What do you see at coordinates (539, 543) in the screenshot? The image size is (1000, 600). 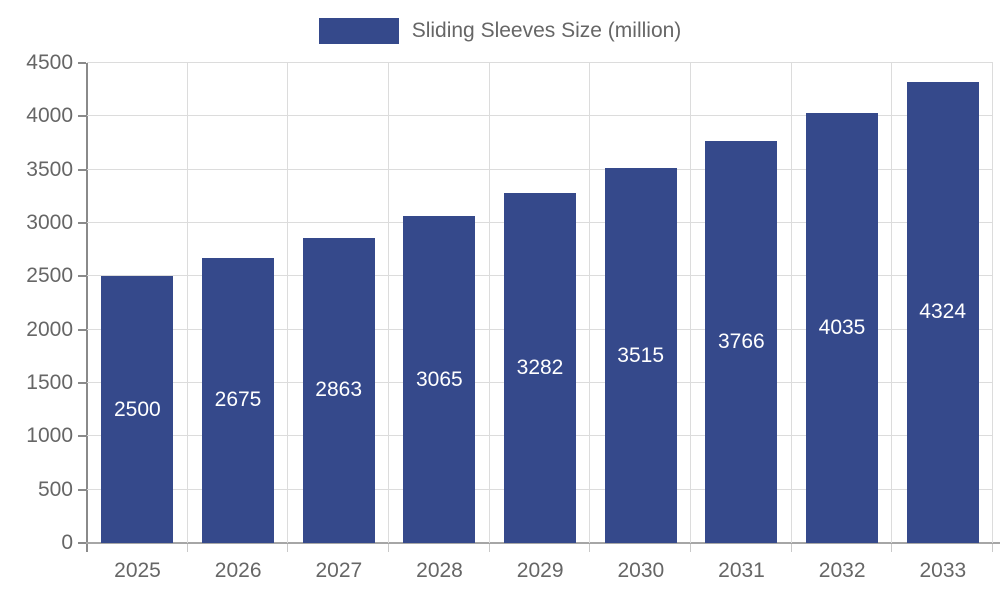 I see `x-axis-line` at bounding box center [539, 543].